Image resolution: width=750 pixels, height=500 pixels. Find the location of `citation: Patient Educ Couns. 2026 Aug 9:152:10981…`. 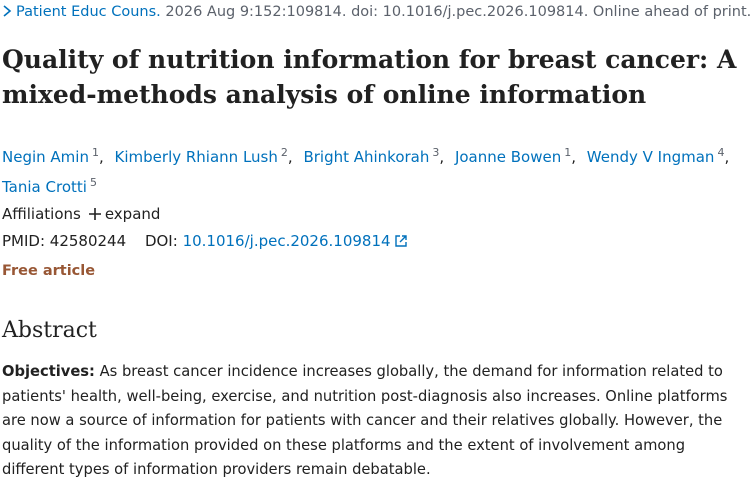

citation: Patient Educ Couns. 2026 Aug 9:152:10981… is located at coordinates (376, 12).